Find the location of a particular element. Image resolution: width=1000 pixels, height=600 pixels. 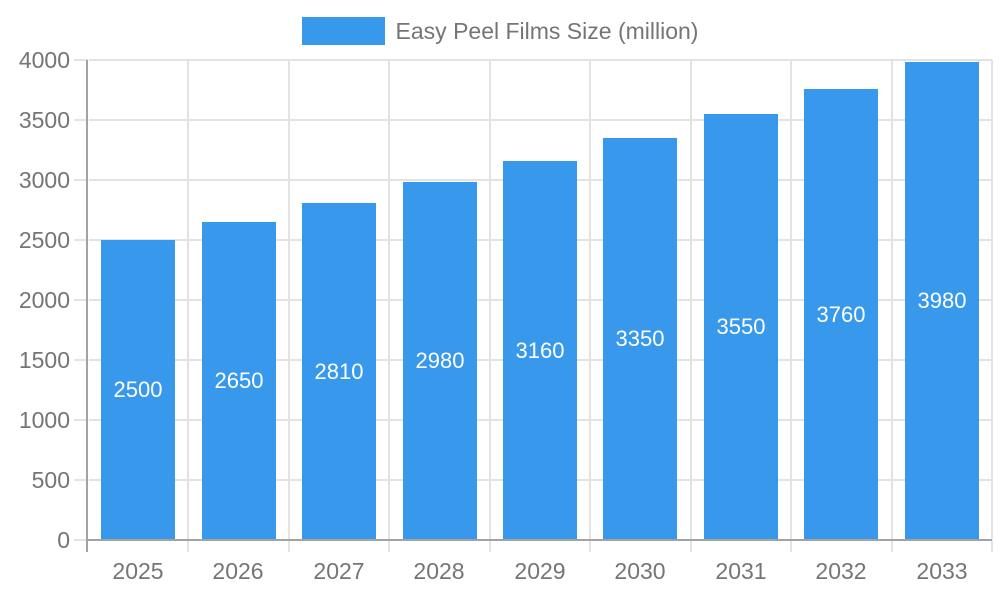

chart-legend: Easy Peel Films Size (million) is located at coordinates (500, 31).